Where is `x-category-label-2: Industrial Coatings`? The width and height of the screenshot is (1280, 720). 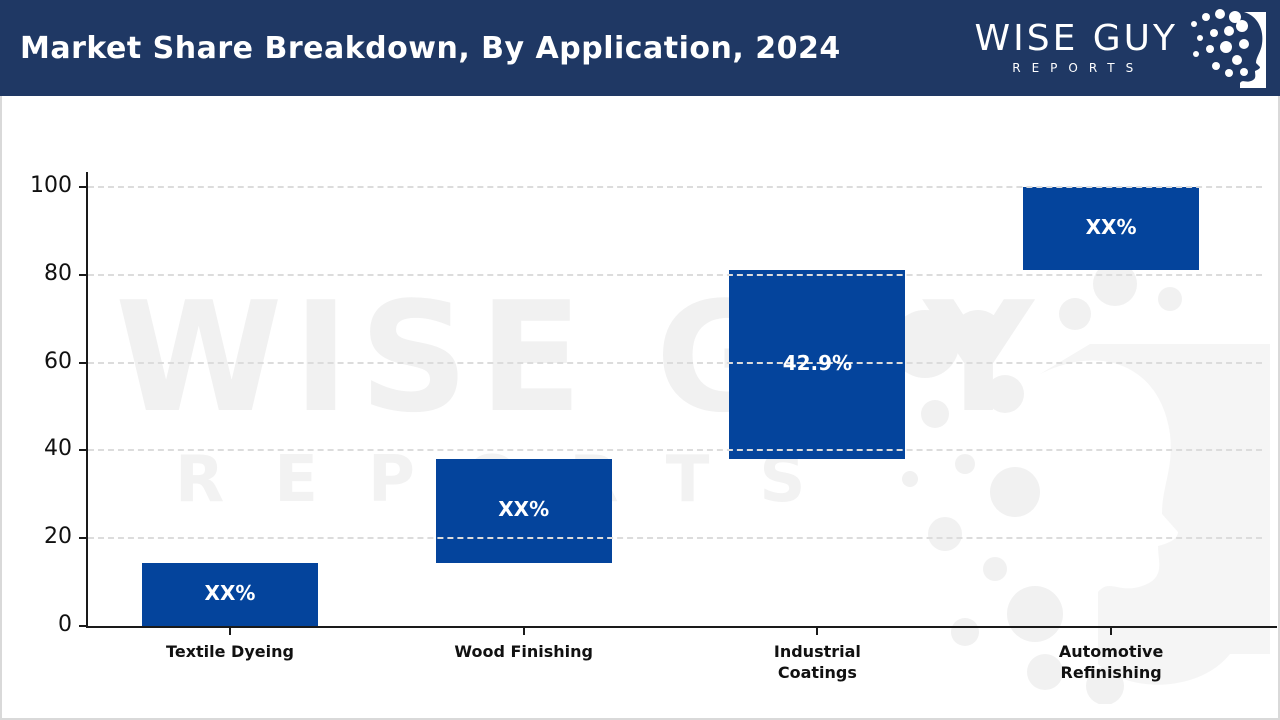 x-category-label-2: Industrial Coatings is located at coordinates (817, 662).